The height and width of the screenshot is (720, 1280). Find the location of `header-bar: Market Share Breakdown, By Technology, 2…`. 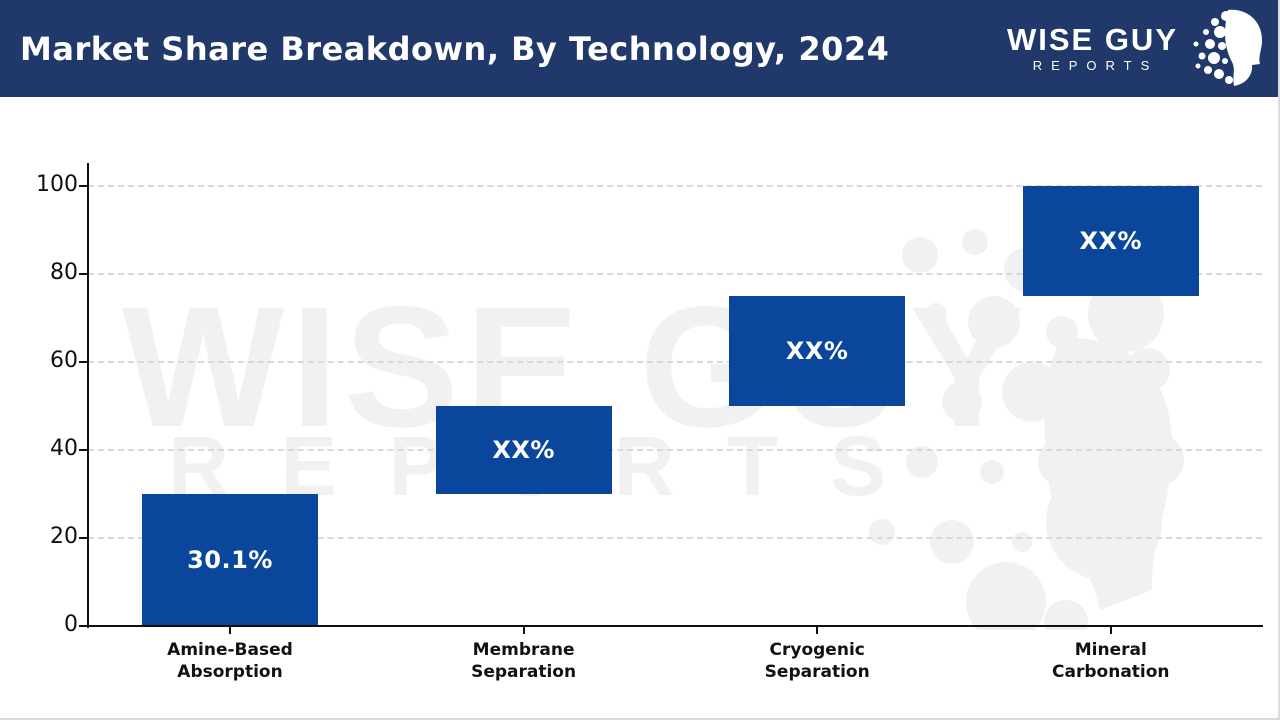

header-bar: Market Share Breakdown, By Technology, 2… is located at coordinates (639, 48).